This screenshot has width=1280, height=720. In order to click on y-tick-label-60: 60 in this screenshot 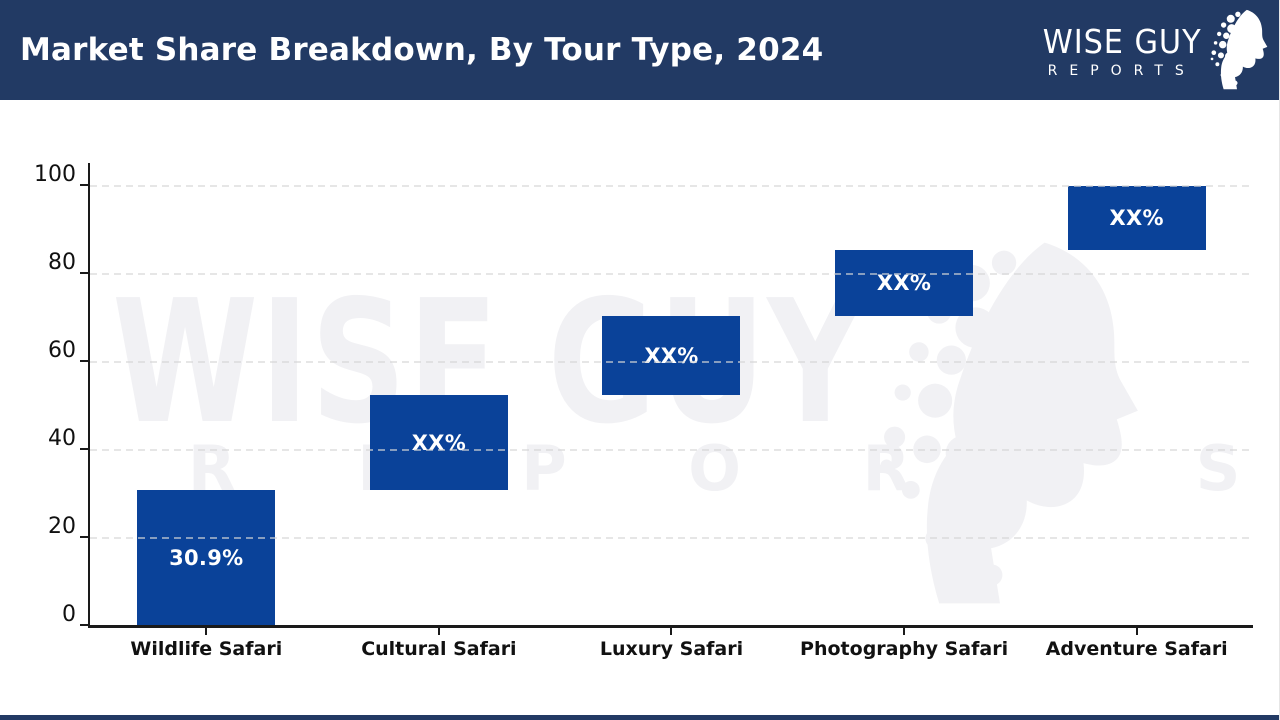, I will do `click(62, 351)`.